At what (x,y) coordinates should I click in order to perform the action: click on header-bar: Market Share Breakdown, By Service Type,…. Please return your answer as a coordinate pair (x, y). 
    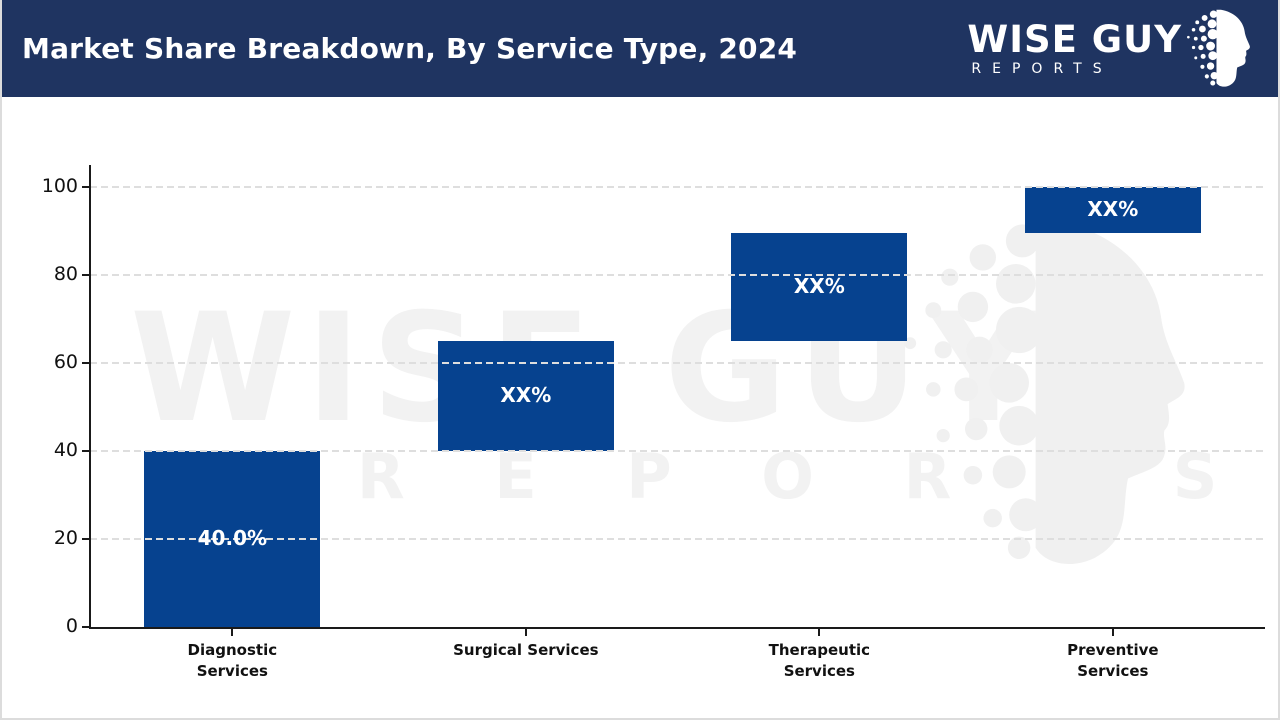
    Looking at the image, I should click on (640, 48).